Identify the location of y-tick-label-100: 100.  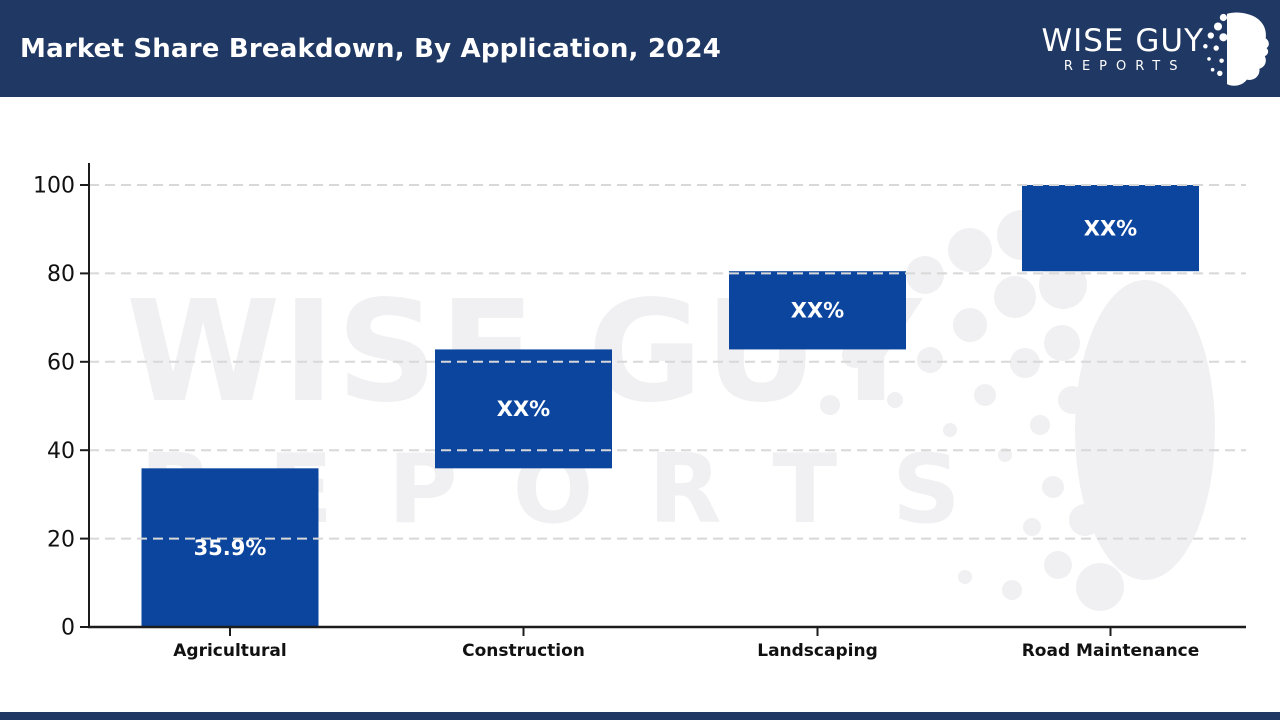
(54, 186).